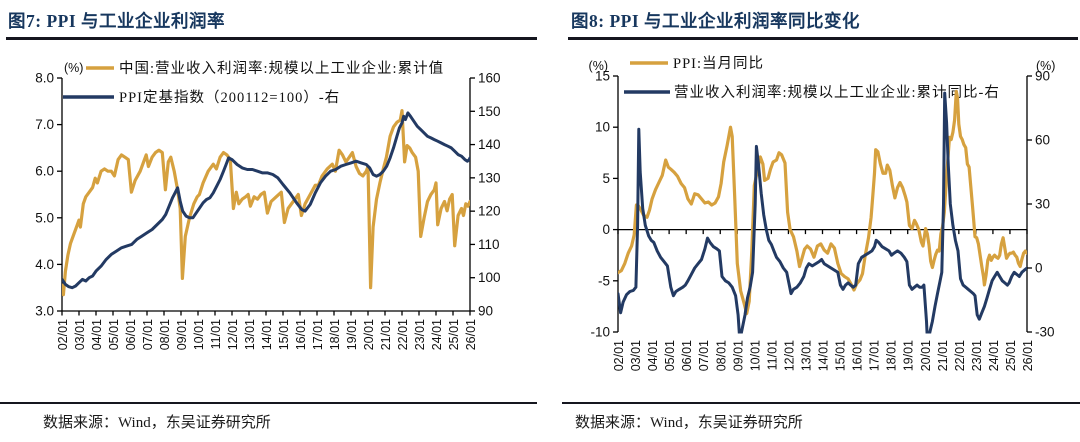  What do you see at coordinates (604, 280) in the screenshot?
I see `fig8-left-tick-label: -5` at bounding box center [604, 280].